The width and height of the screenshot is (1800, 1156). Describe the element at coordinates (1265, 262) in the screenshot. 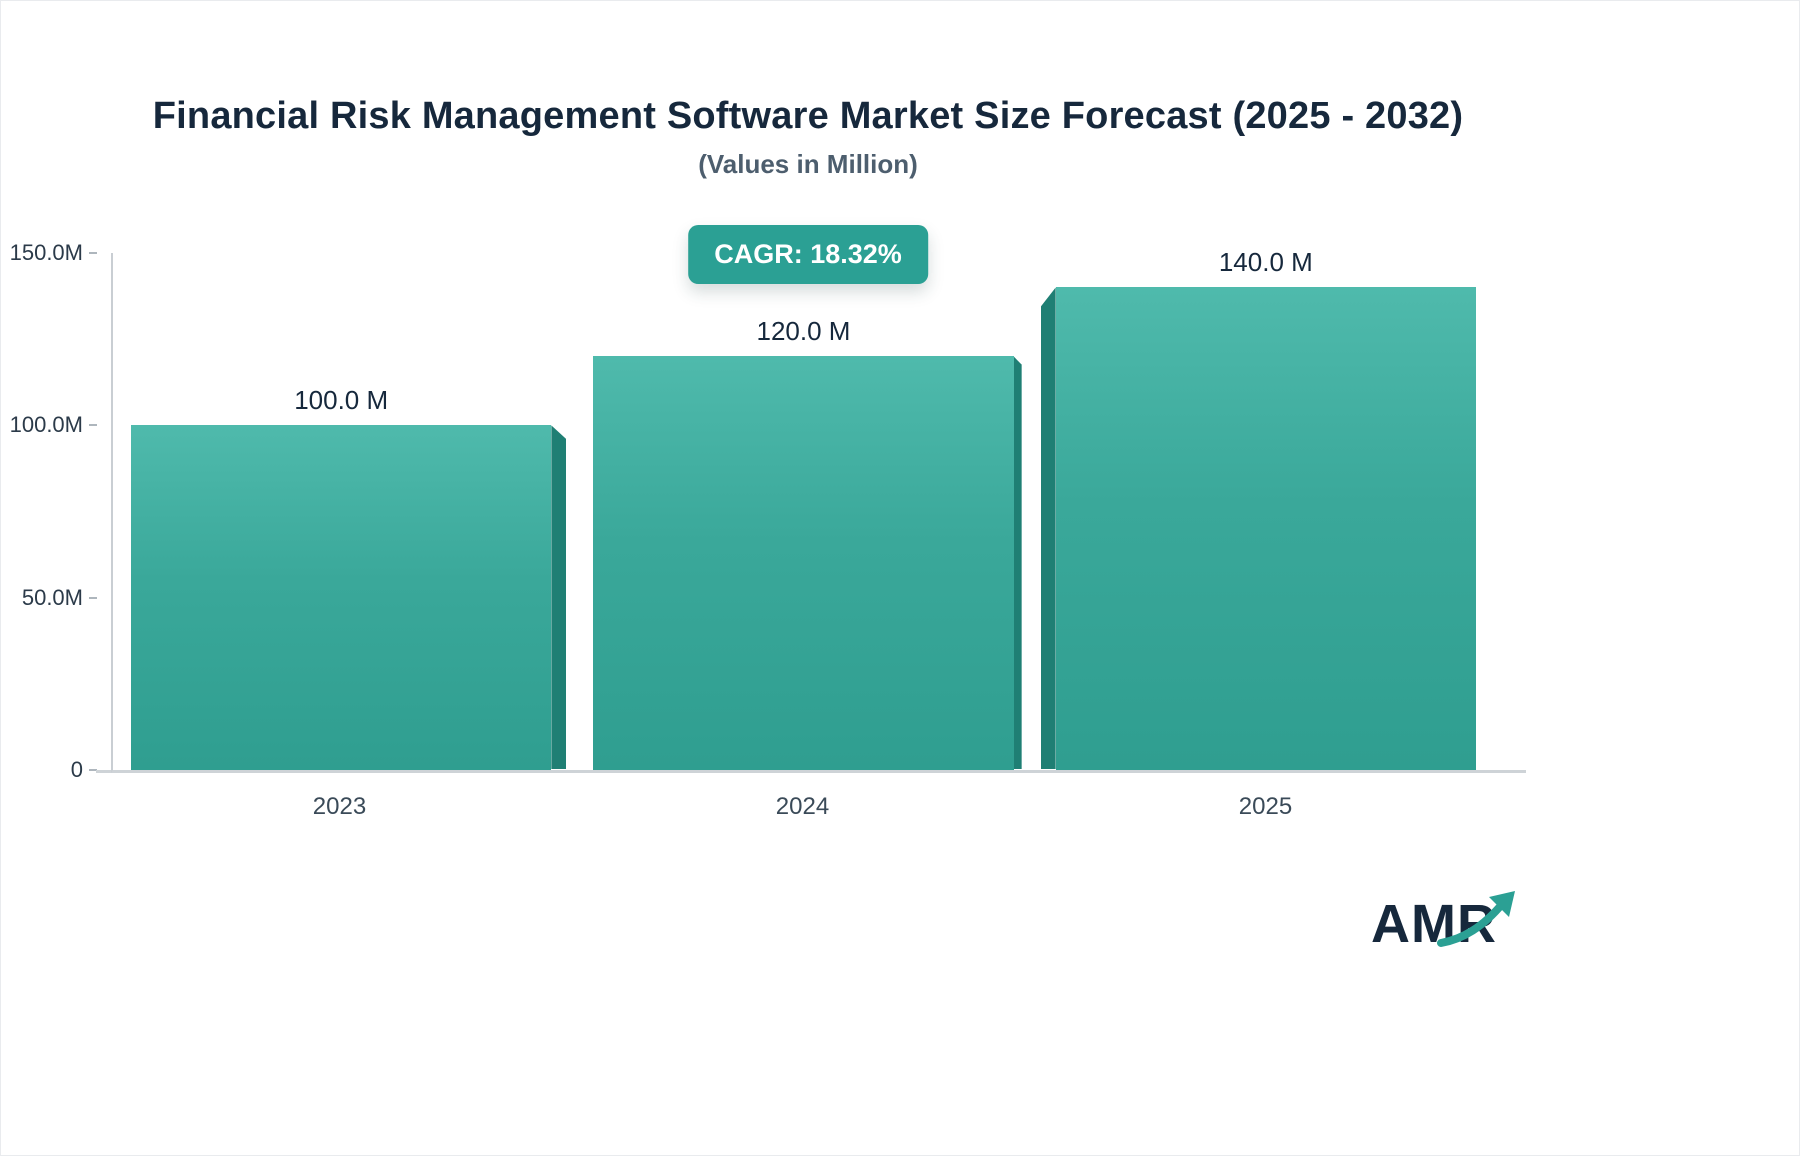

I see `bar-value-label: 140.0 M` at that location.